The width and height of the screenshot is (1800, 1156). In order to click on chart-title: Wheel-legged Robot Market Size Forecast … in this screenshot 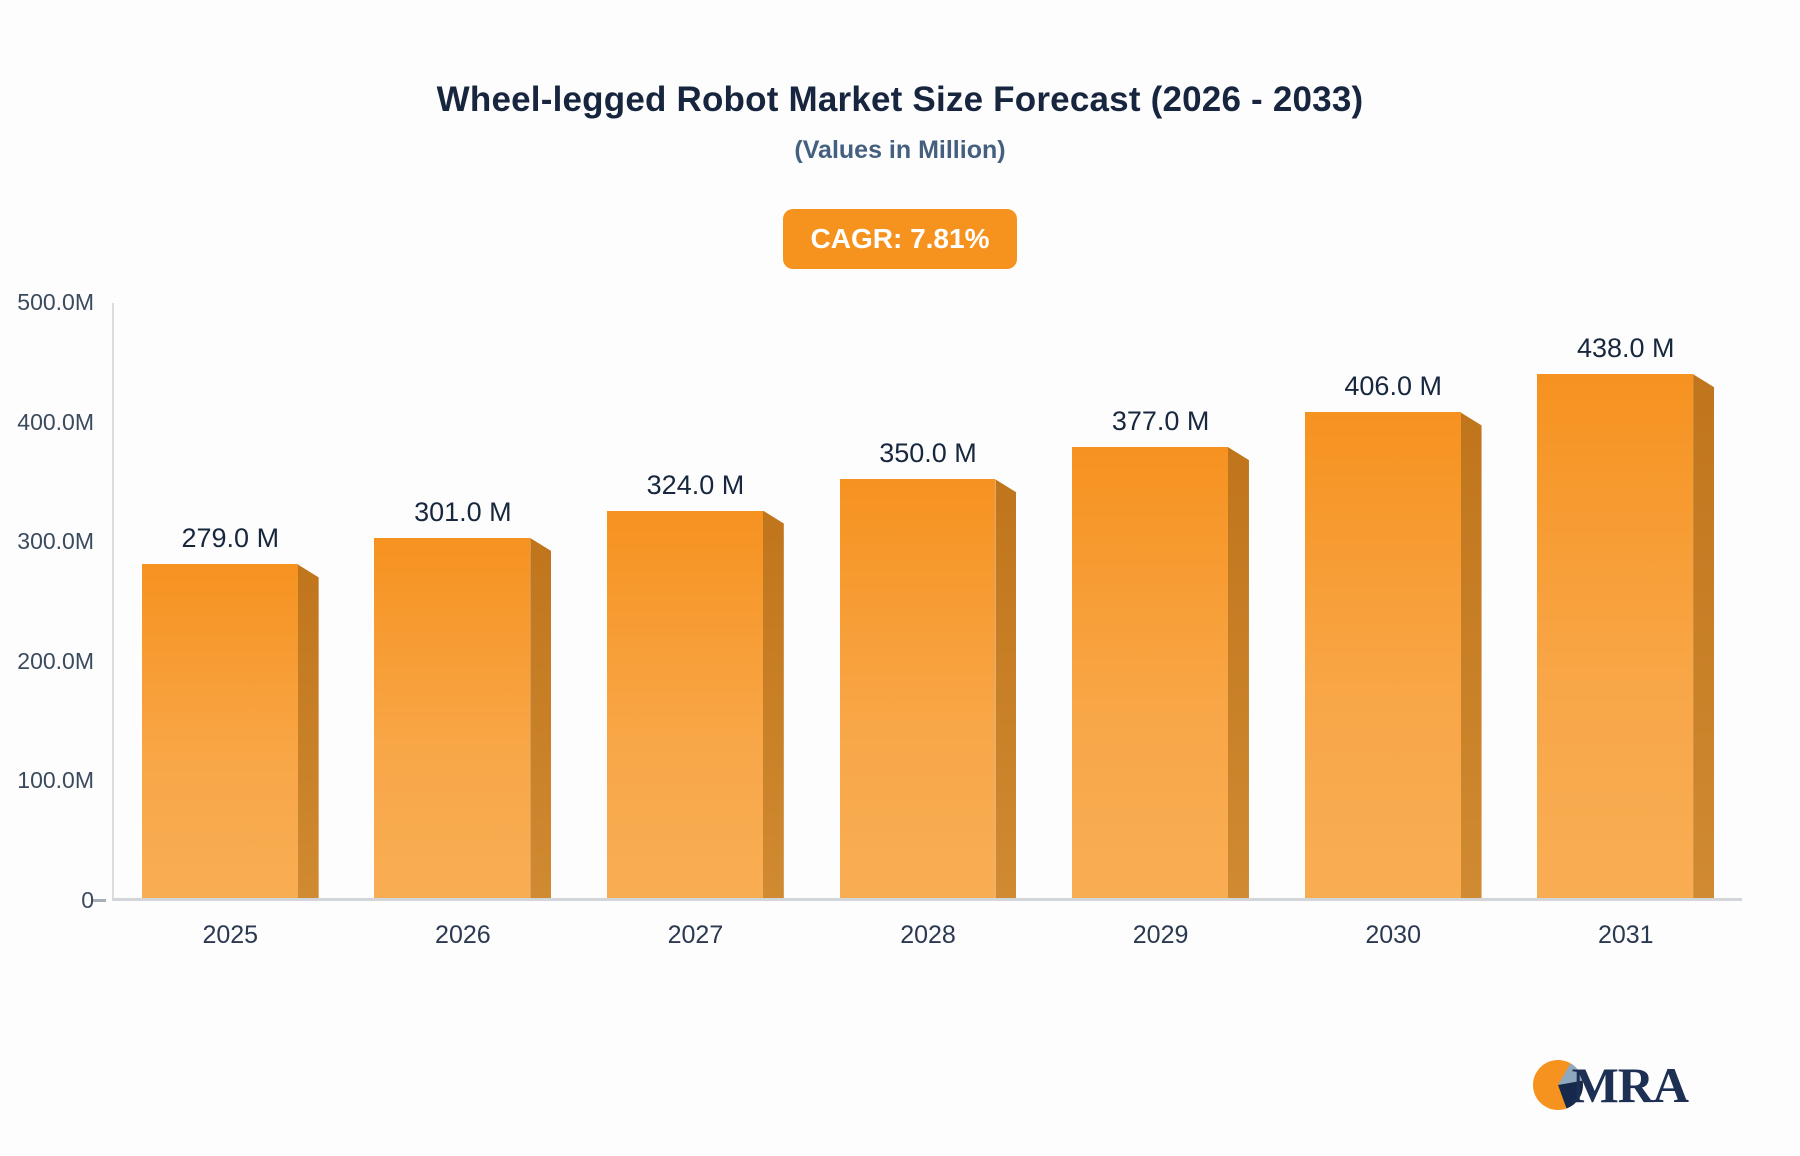, I will do `click(900, 99)`.